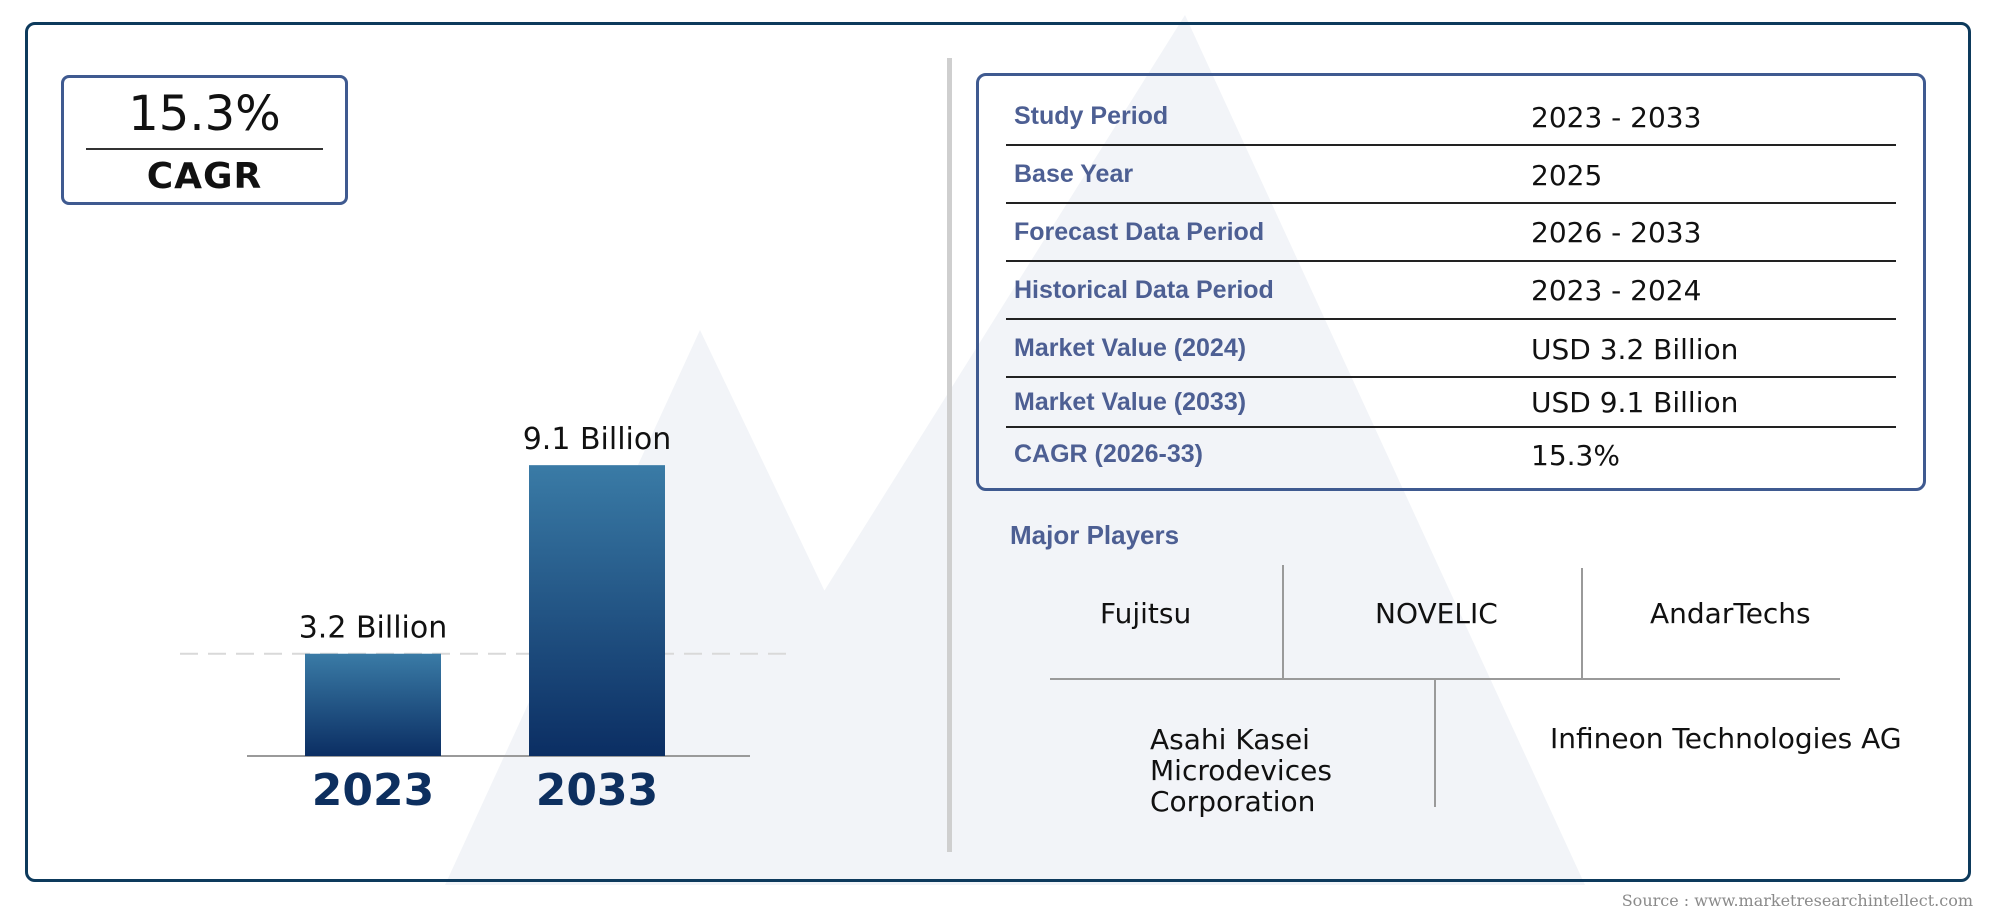 The width and height of the screenshot is (2000, 917). What do you see at coordinates (373, 790) in the screenshot?
I see `category-label: 2023` at bounding box center [373, 790].